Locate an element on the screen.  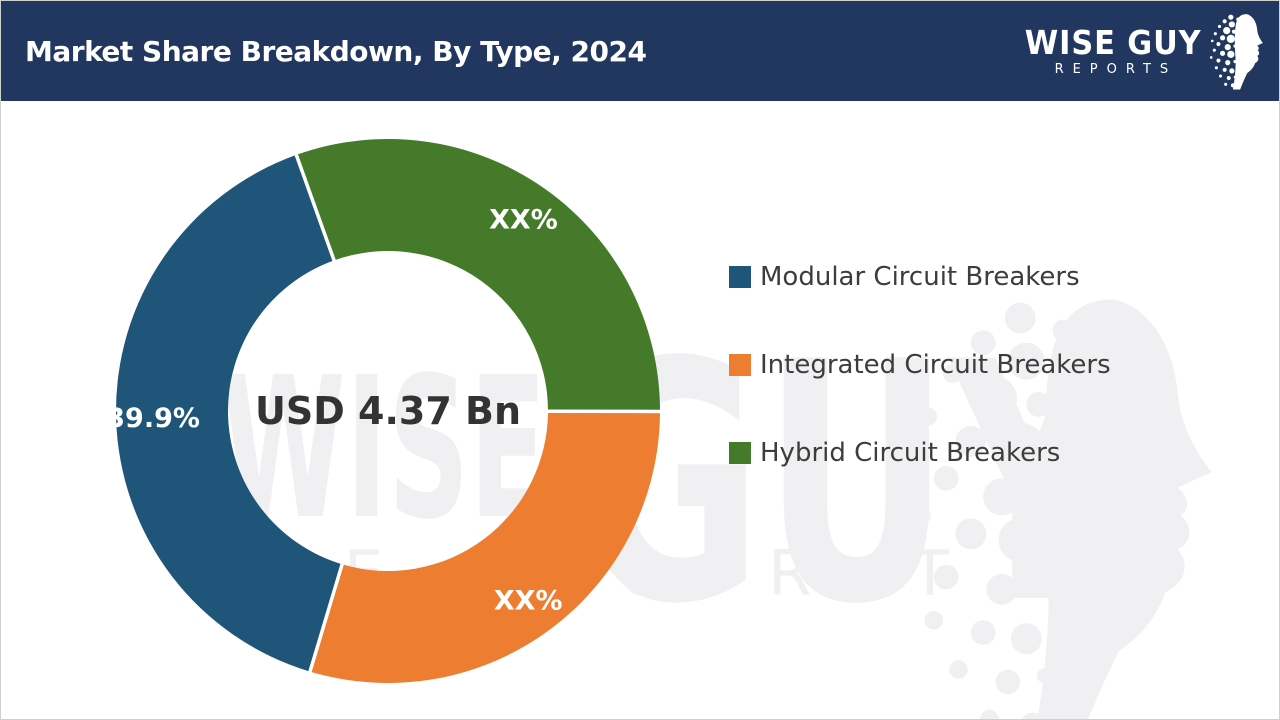
chart-center-value: USD 4.37 Bn is located at coordinates (388, 411).